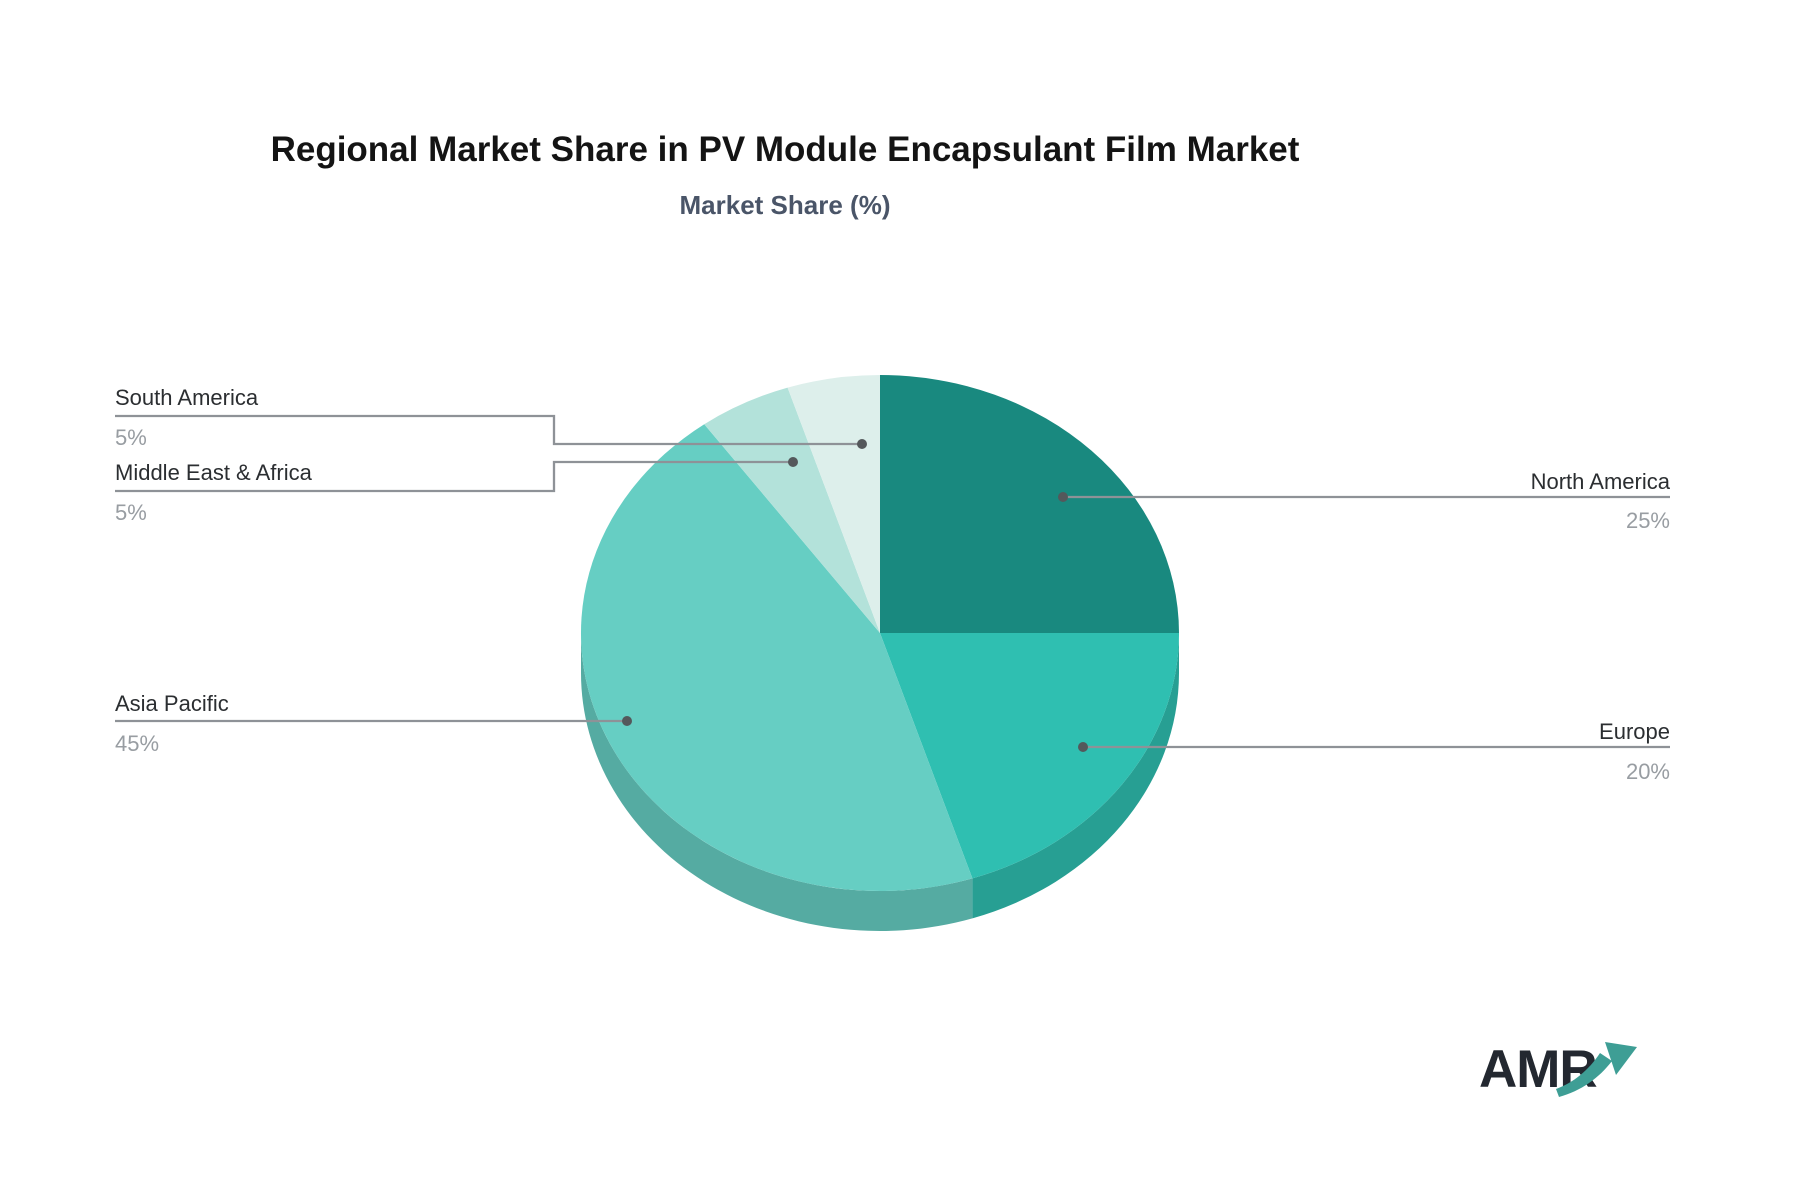 The height and width of the screenshot is (1196, 1800). What do you see at coordinates (627, 721) in the screenshot?
I see `callout-dot-asia-pacific` at bounding box center [627, 721].